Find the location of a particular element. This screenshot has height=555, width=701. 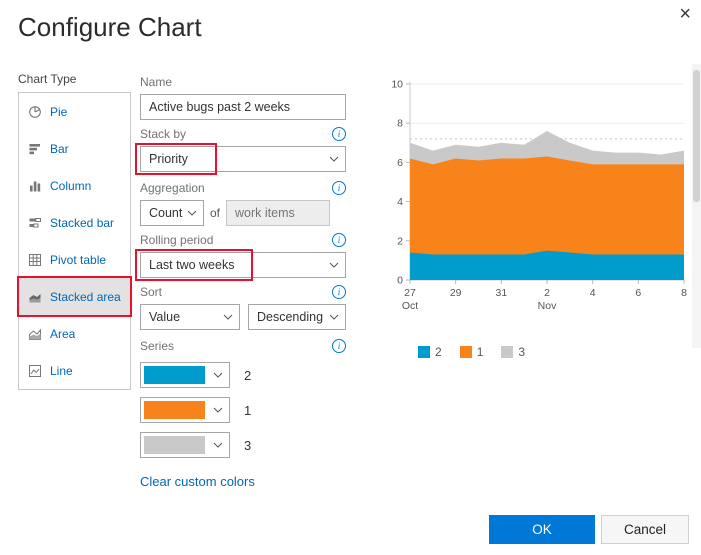

legend-item: 1 is located at coordinates (471, 352).